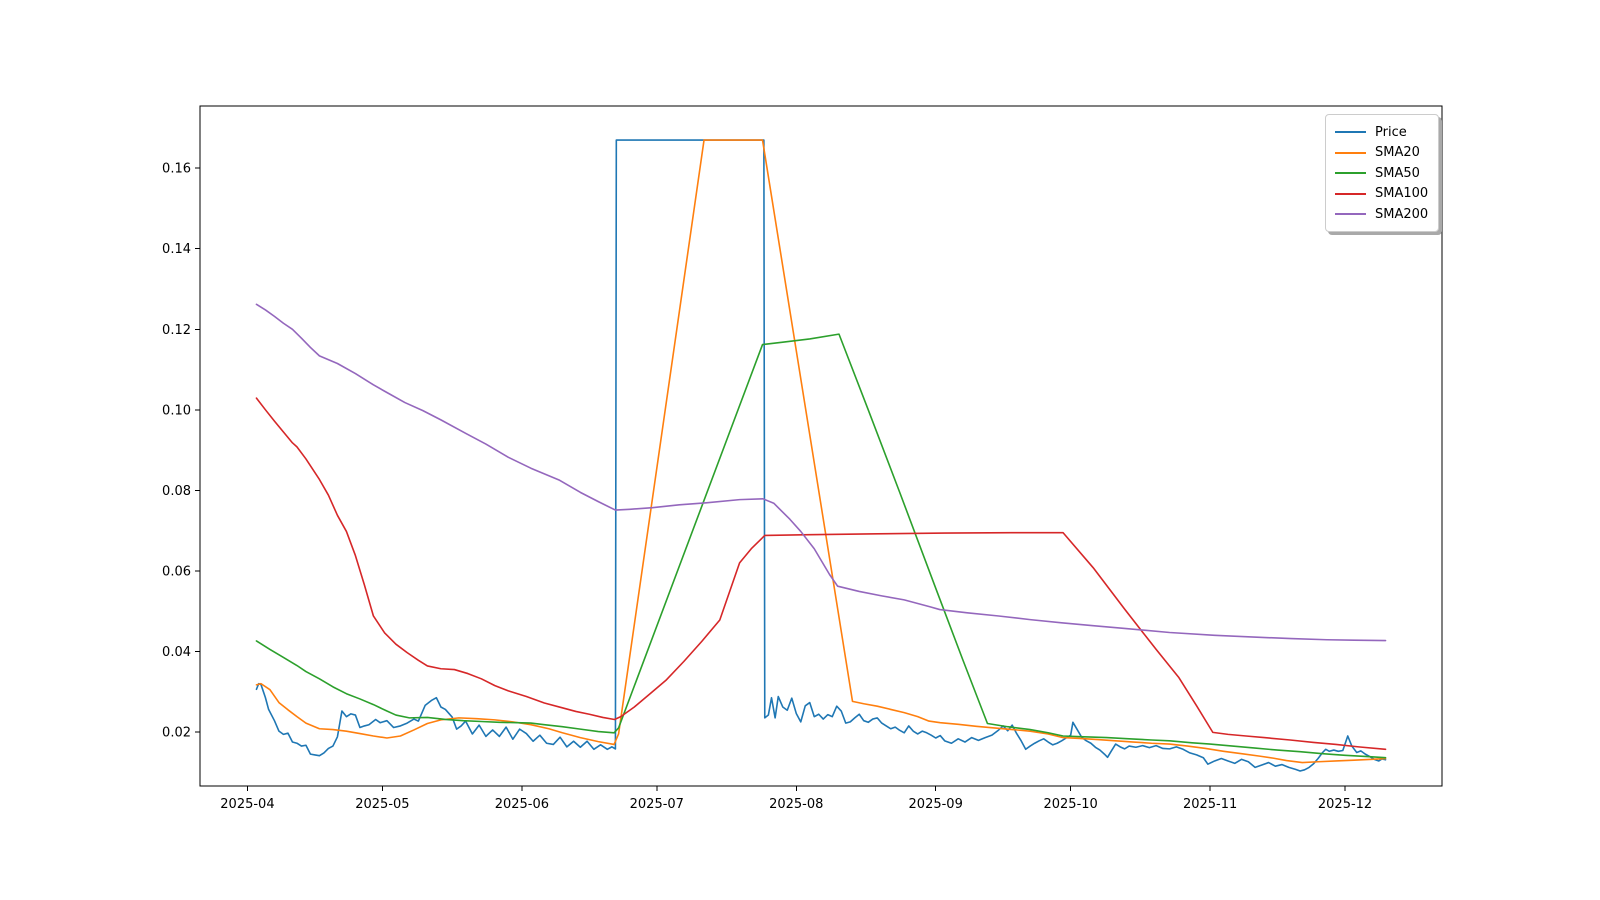 The height and width of the screenshot is (900, 1600). Describe the element at coordinates (176, 571) in the screenshot. I see `y-tick-label: 0.06` at that location.